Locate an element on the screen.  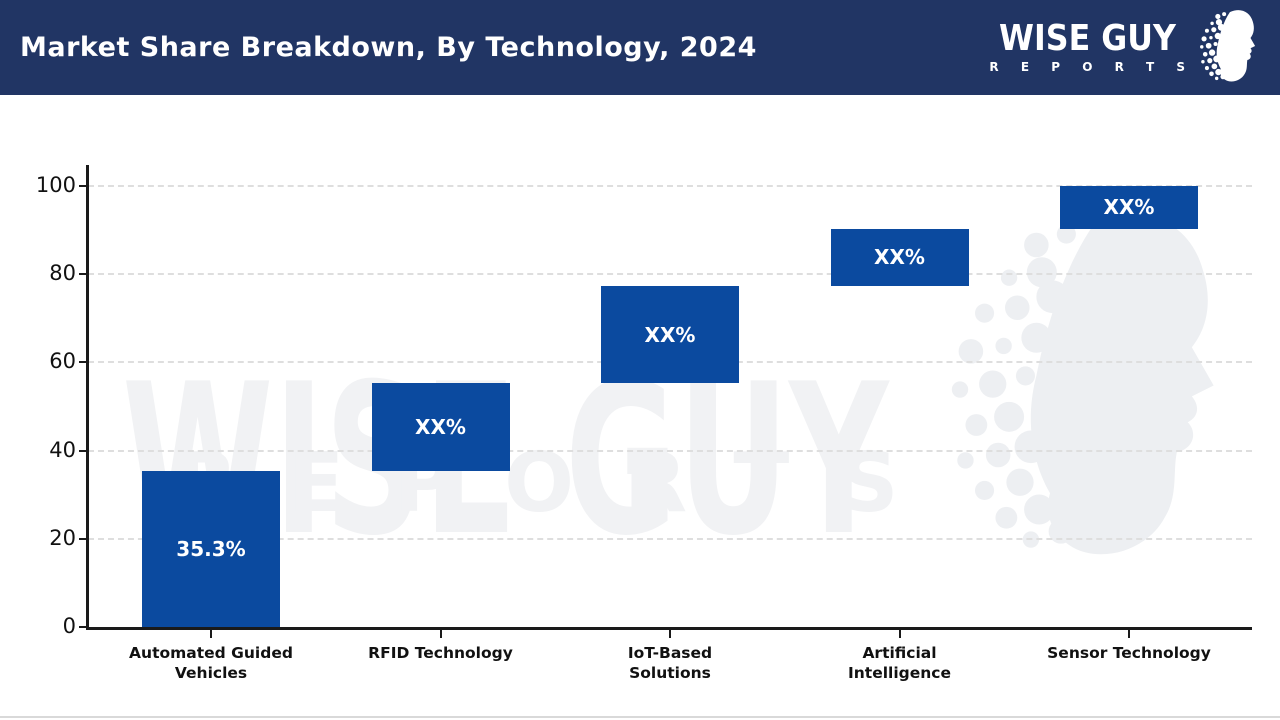
bar-1: 35.3% is located at coordinates (211, 549).